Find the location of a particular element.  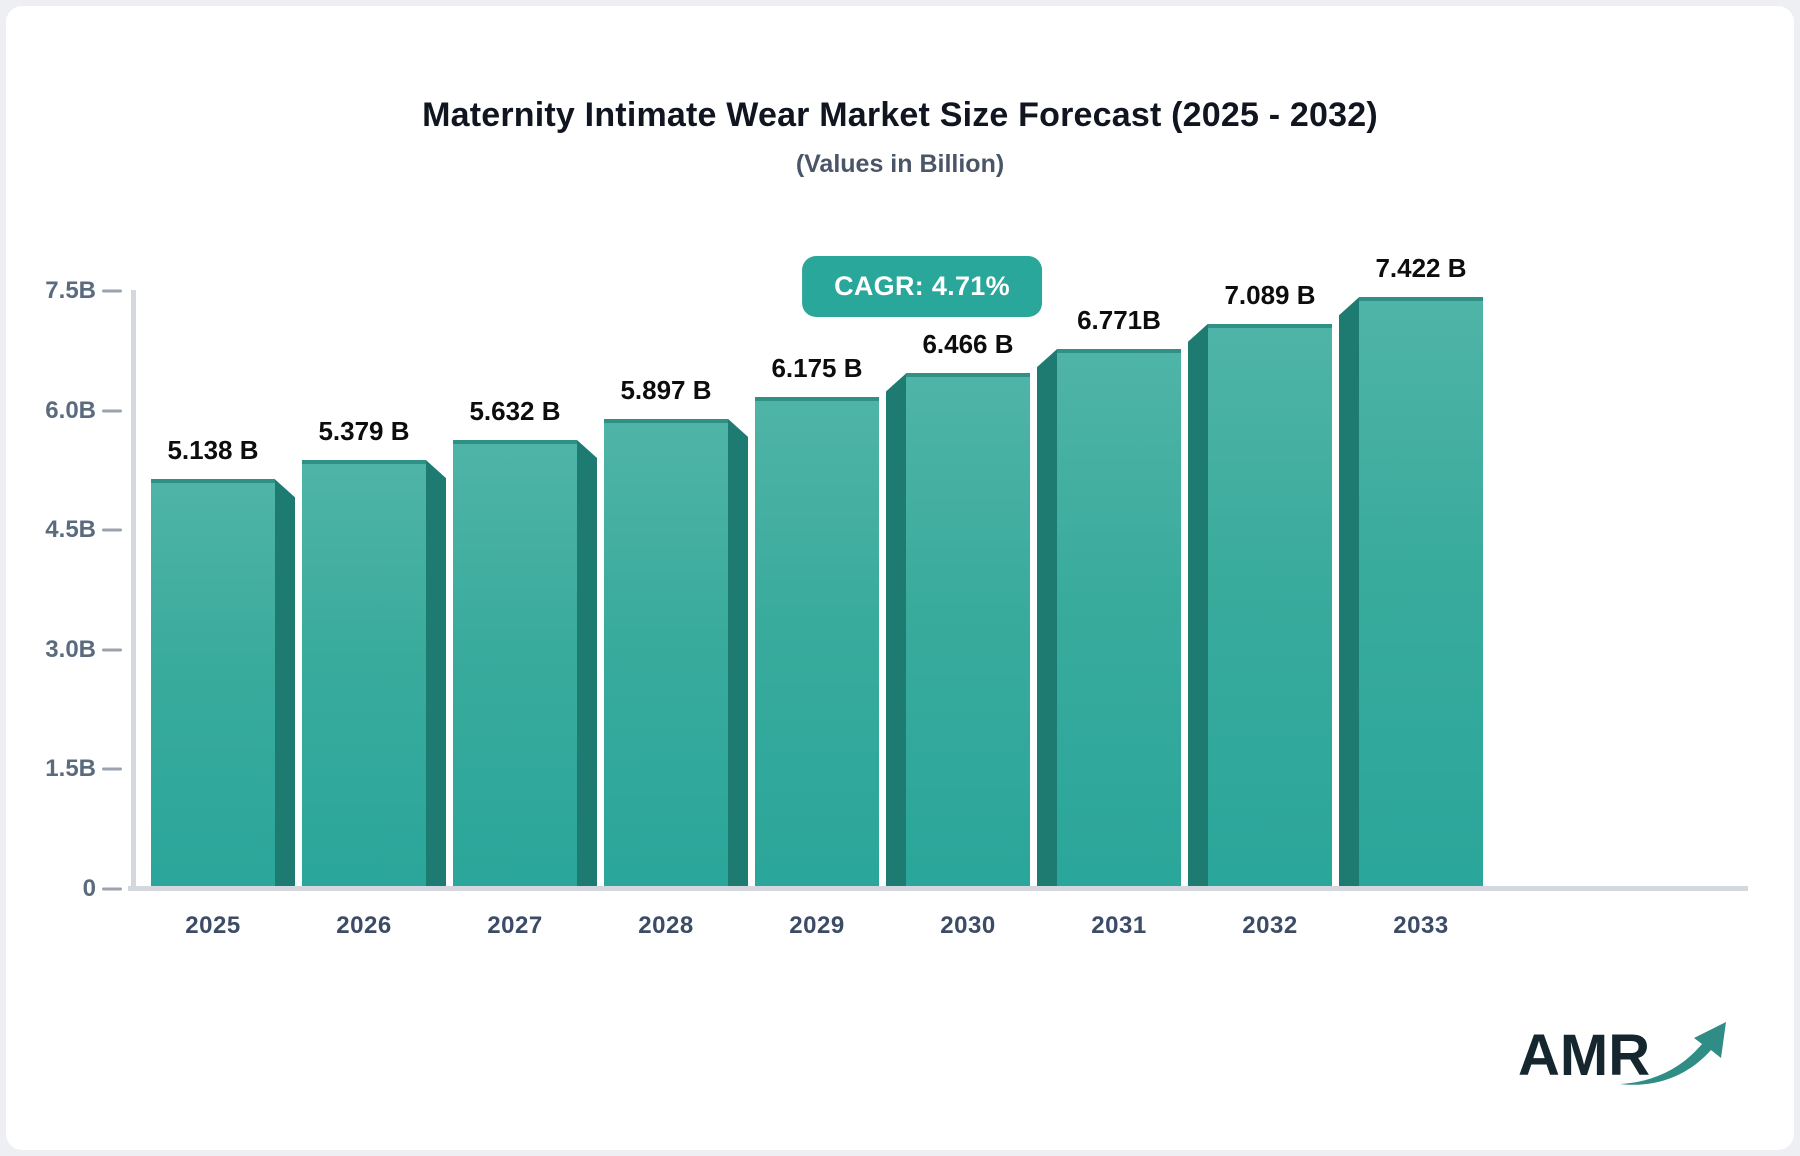

y-tick-dash-7.5B is located at coordinates (112, 291).